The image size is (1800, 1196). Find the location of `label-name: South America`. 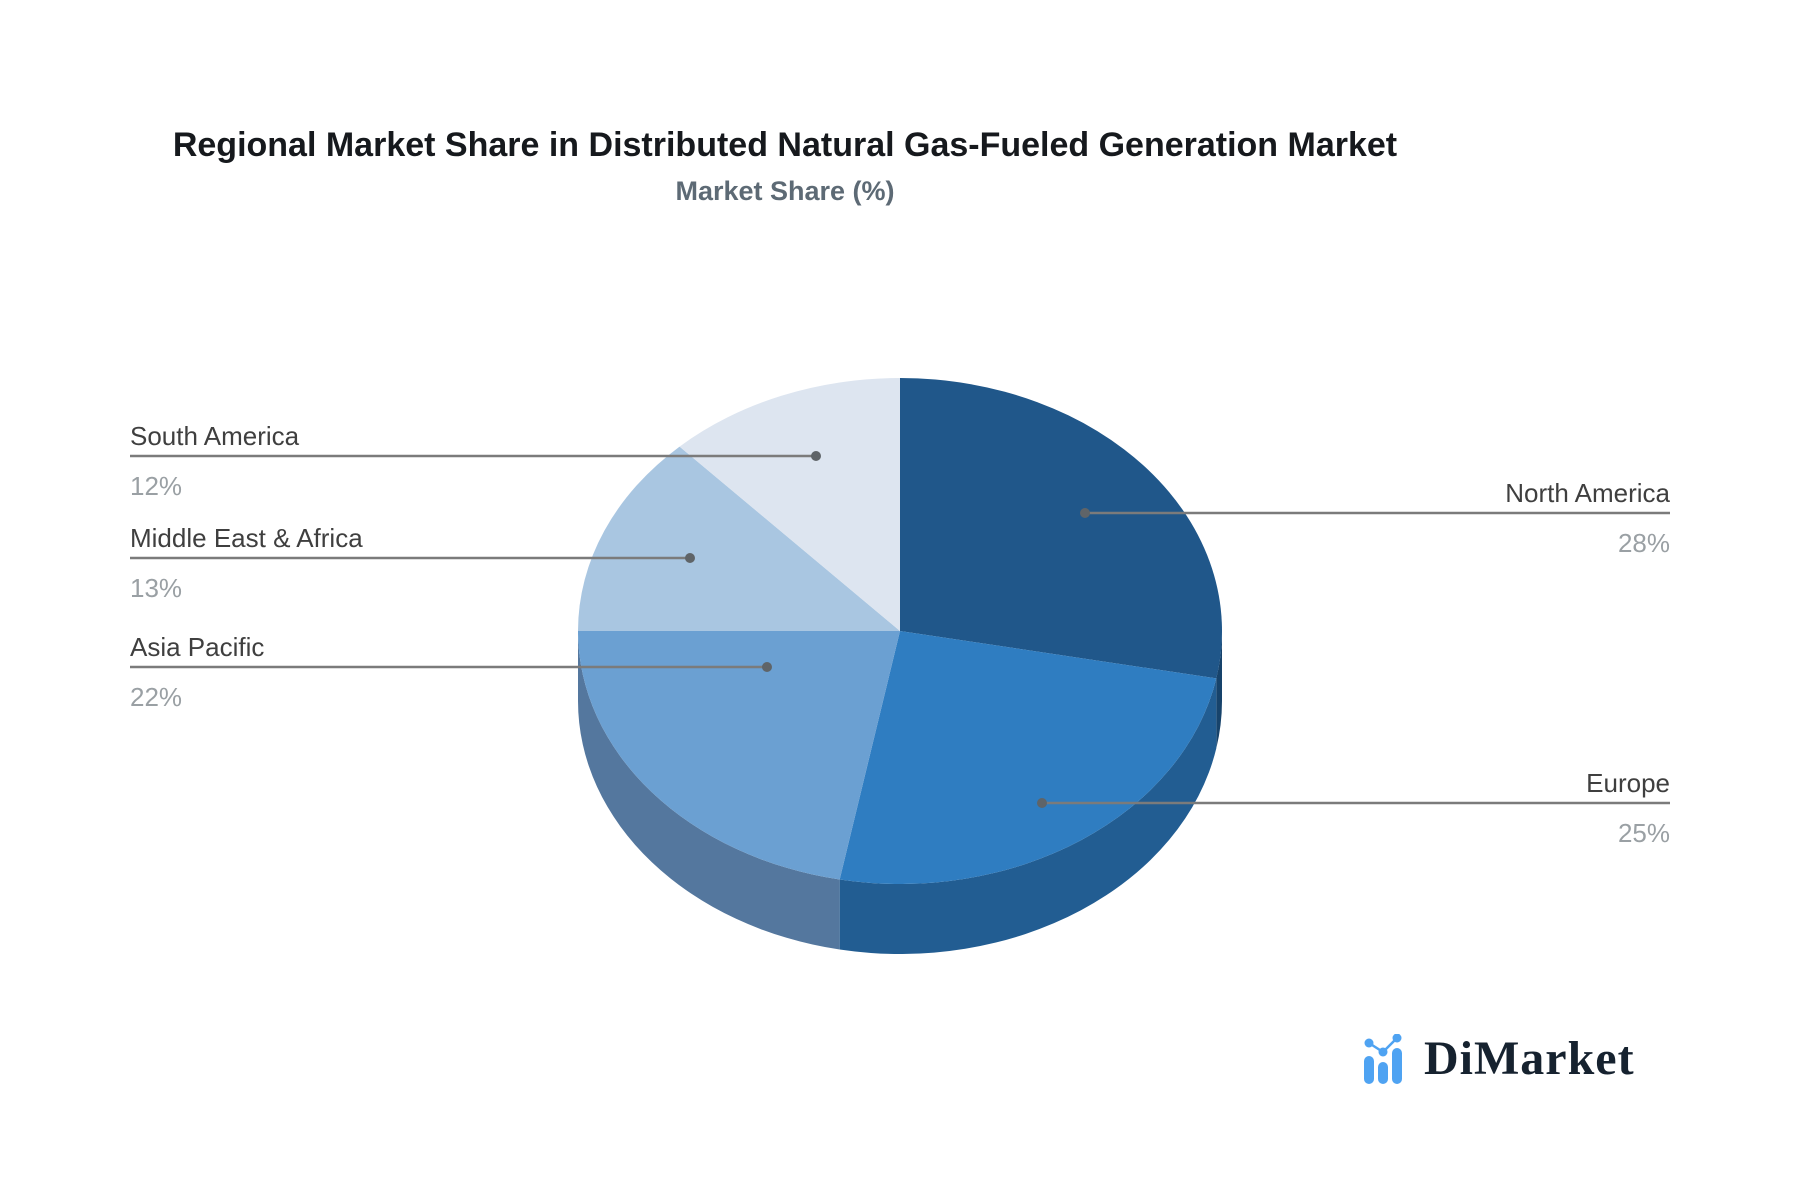

label-name: South America is located at coordinates (215, 436).